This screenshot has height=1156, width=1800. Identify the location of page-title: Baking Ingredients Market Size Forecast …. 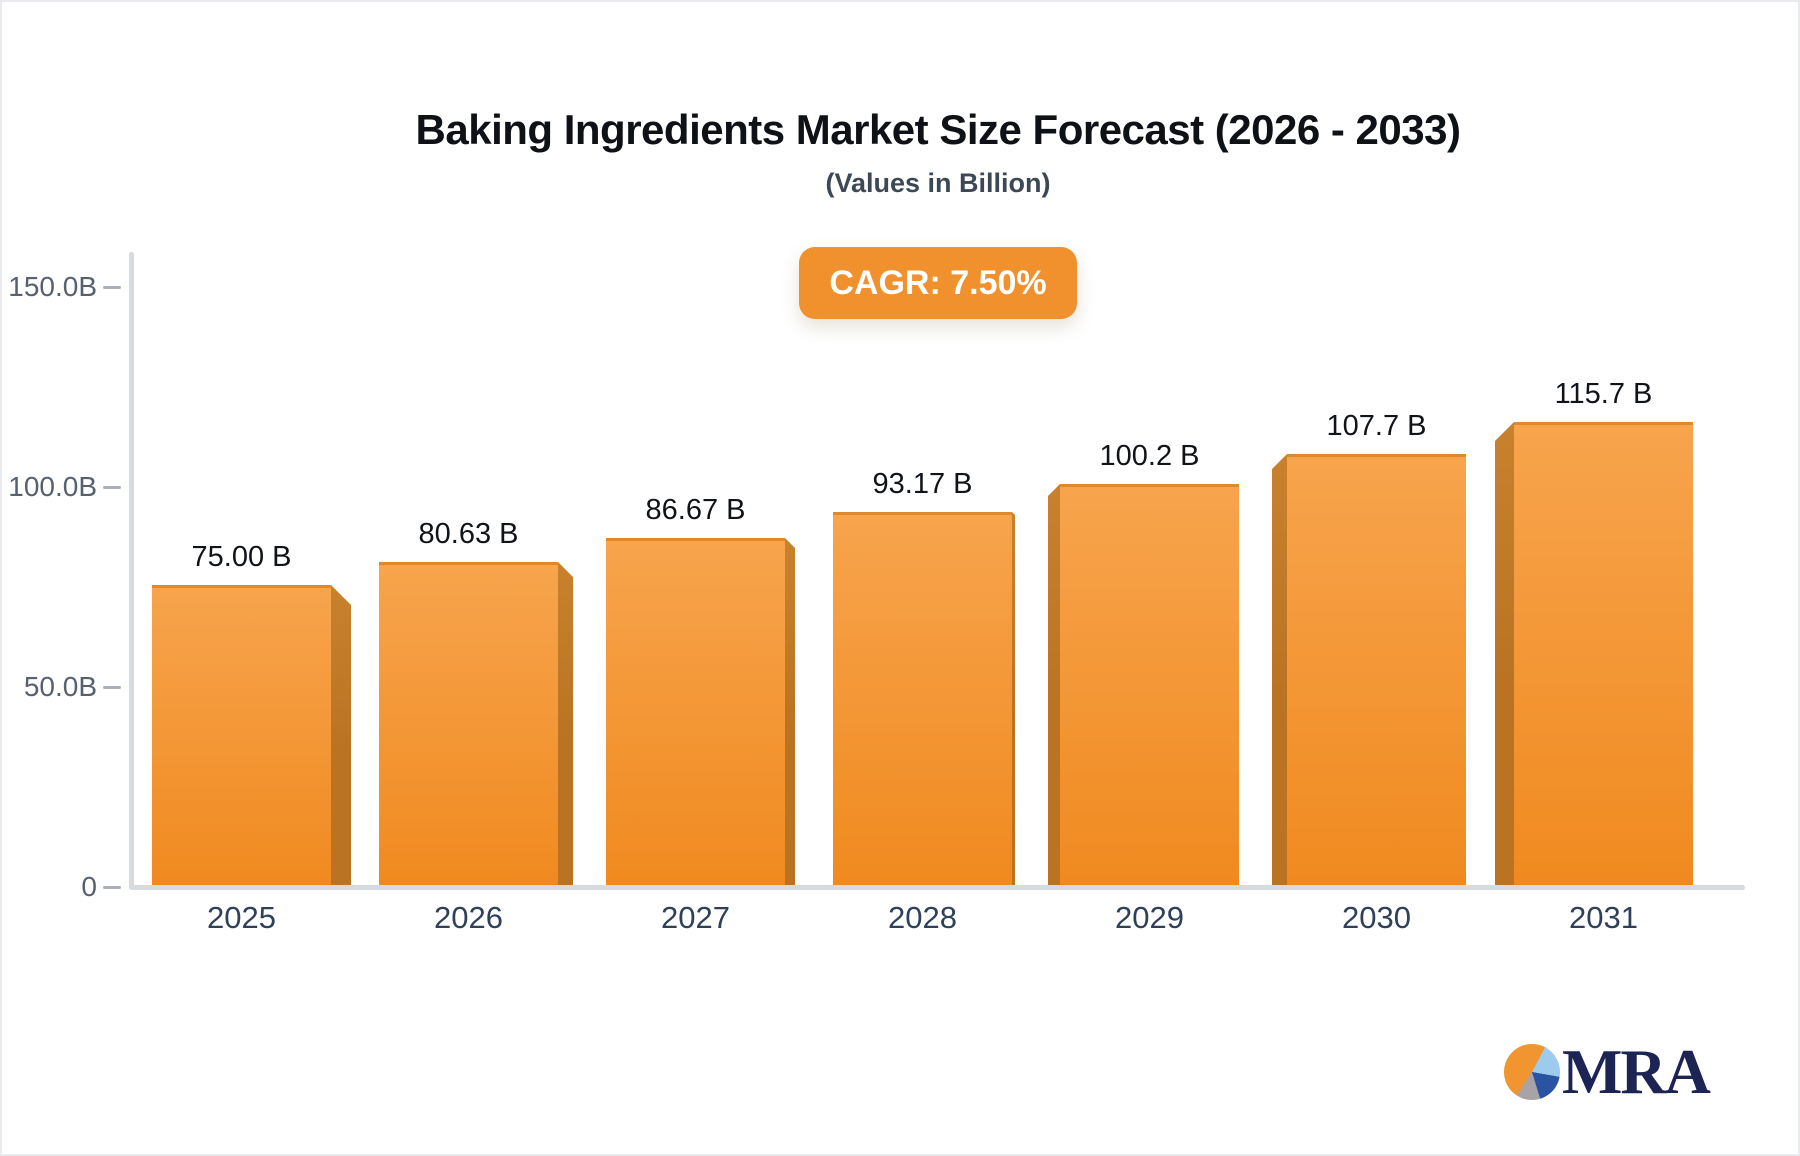
(938, 129).